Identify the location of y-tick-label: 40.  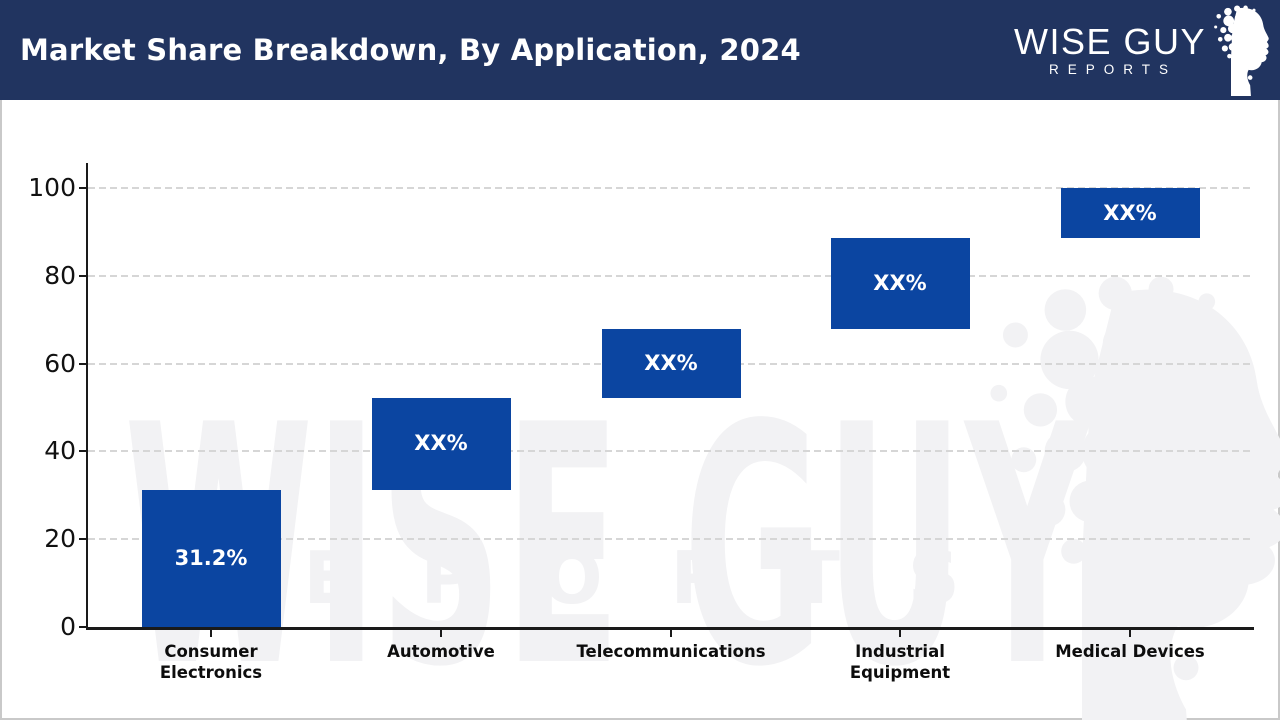
(60, 451).